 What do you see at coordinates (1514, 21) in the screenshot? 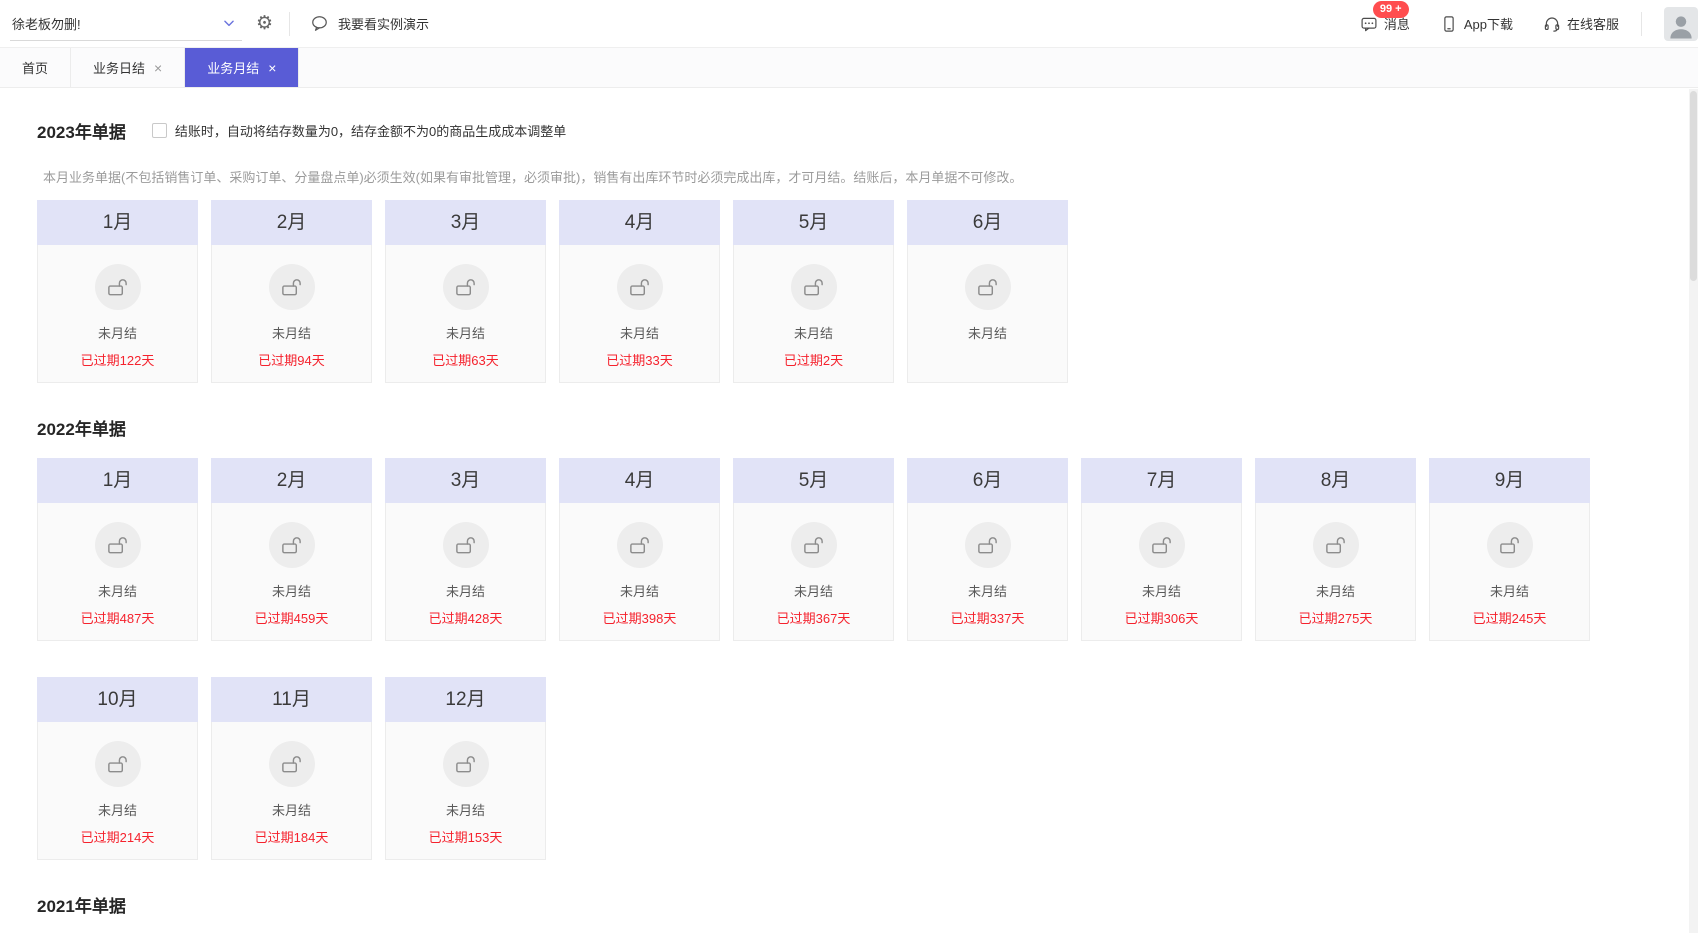
I see `topbar-right: 消息 99 + App下载 在线客服` at bounding box center [1514, 21].